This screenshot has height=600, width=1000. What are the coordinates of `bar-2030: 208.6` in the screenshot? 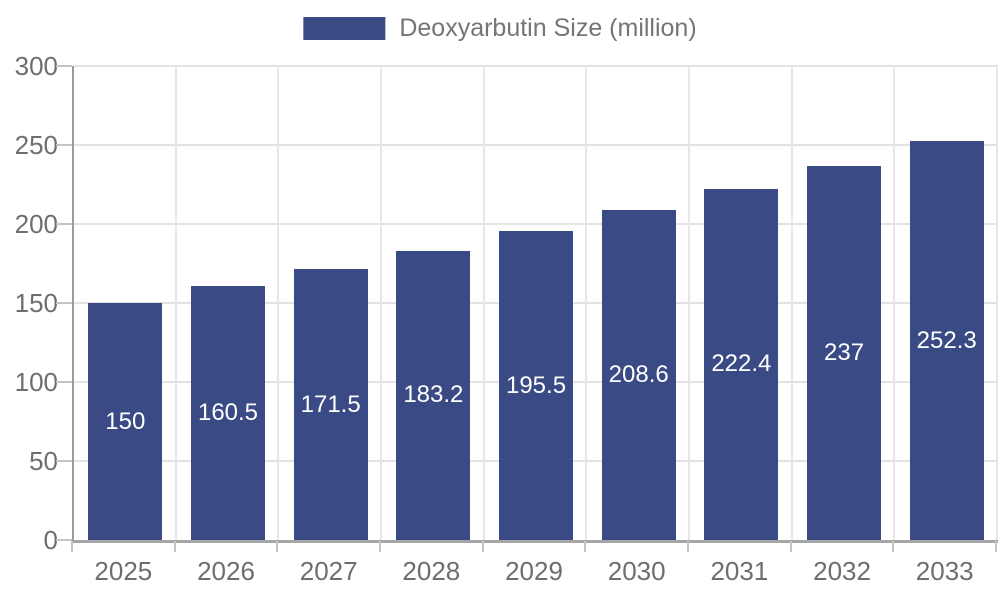 It's located at (638, 375).